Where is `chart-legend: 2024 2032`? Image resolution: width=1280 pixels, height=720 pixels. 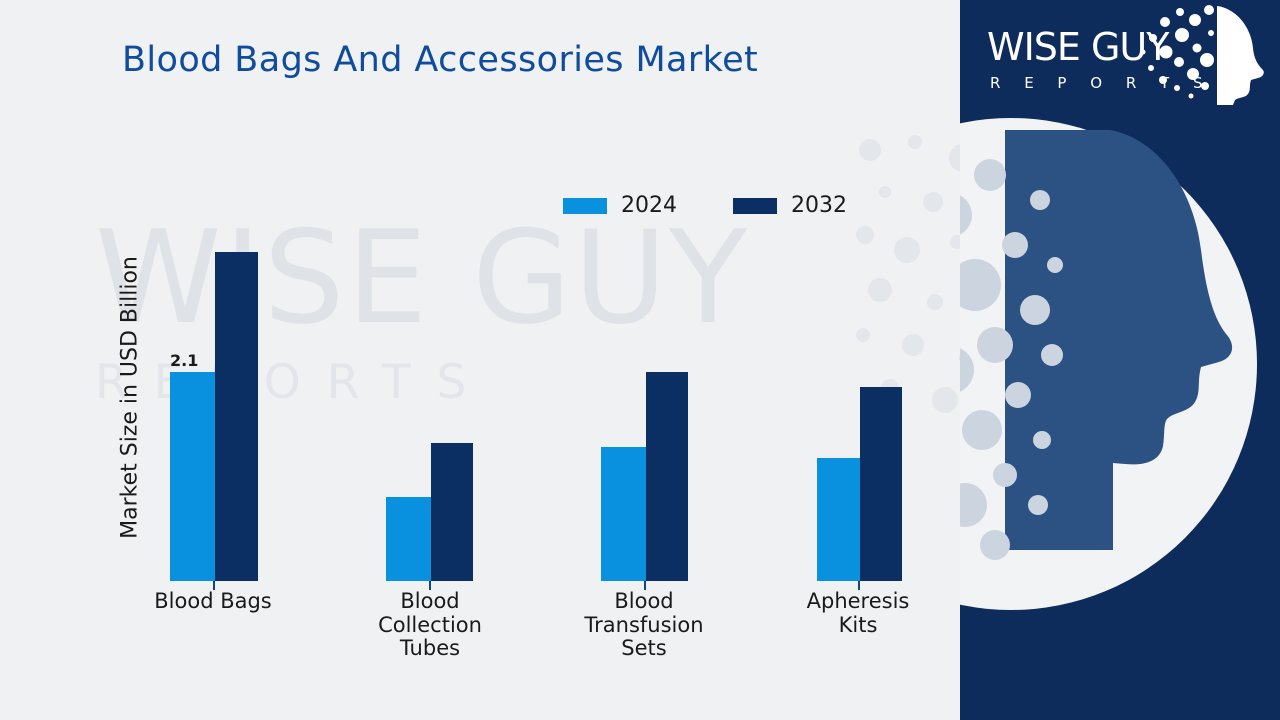
chart-legend: 2024 2032 is located at coordinates (705, 205).